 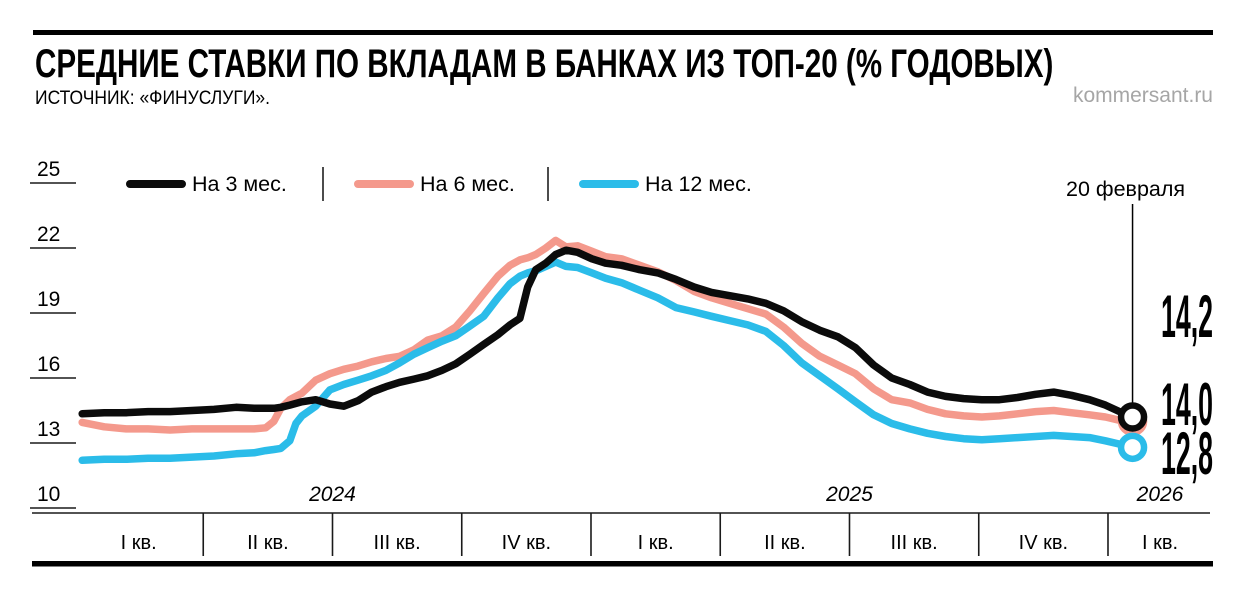 What do you see at coordinates (239, 184) in the screenshot?
I see `legend-label-3m: На 3 мес.` at bounding box center [239, 184].